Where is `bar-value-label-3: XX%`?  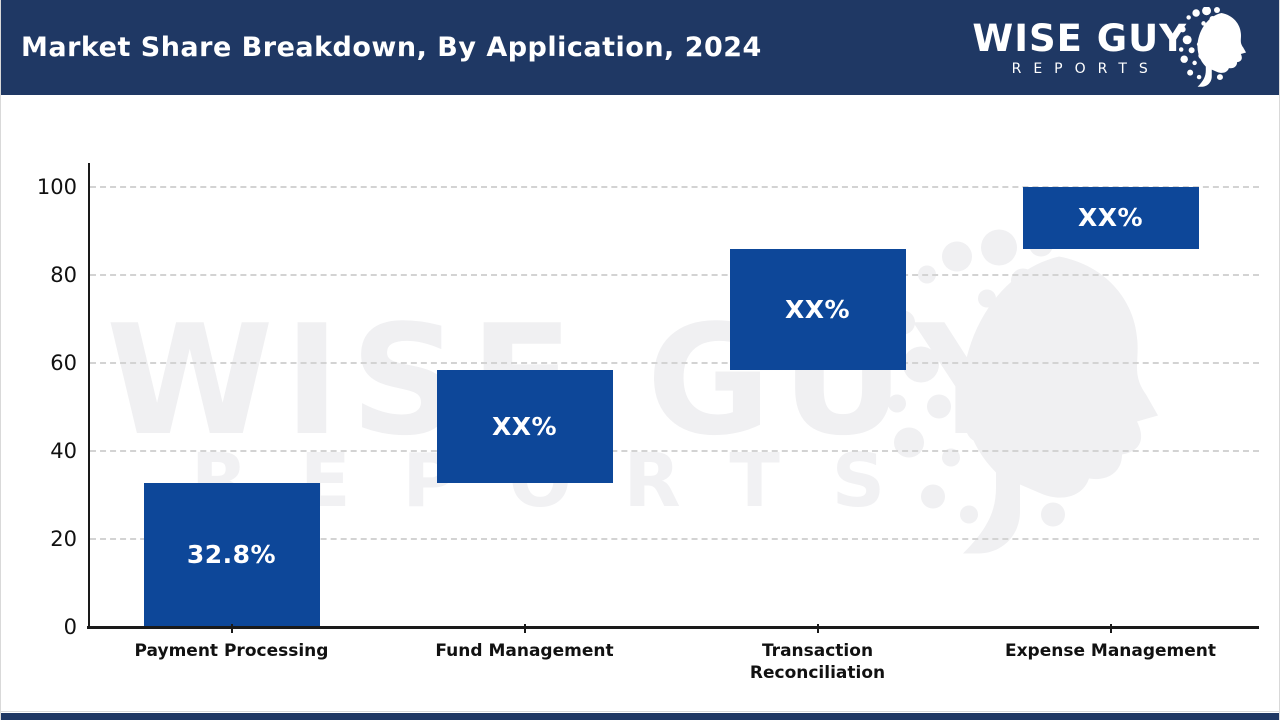
bar-value-label-3: XX% is located at coordinates (1110, 218).